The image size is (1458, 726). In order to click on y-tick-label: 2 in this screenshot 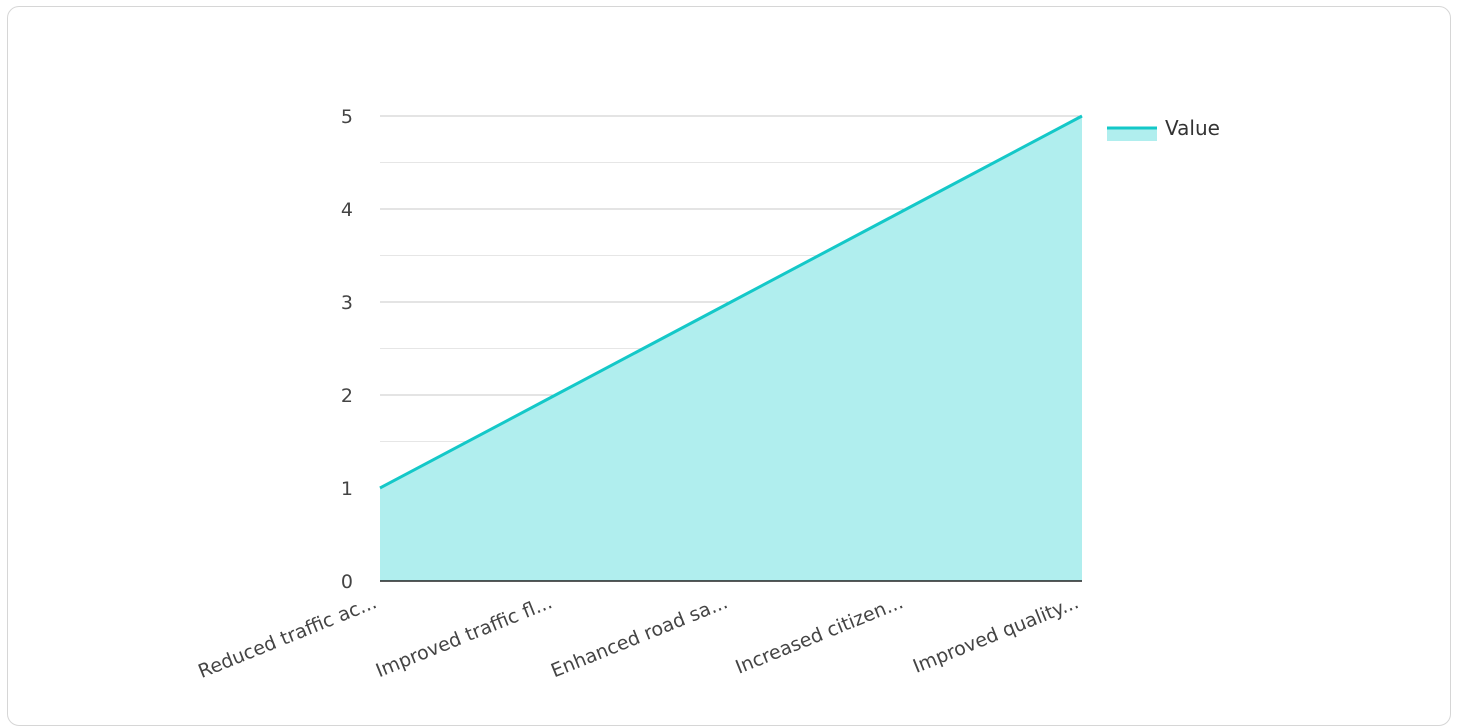, I will do `click(347, 396)`.